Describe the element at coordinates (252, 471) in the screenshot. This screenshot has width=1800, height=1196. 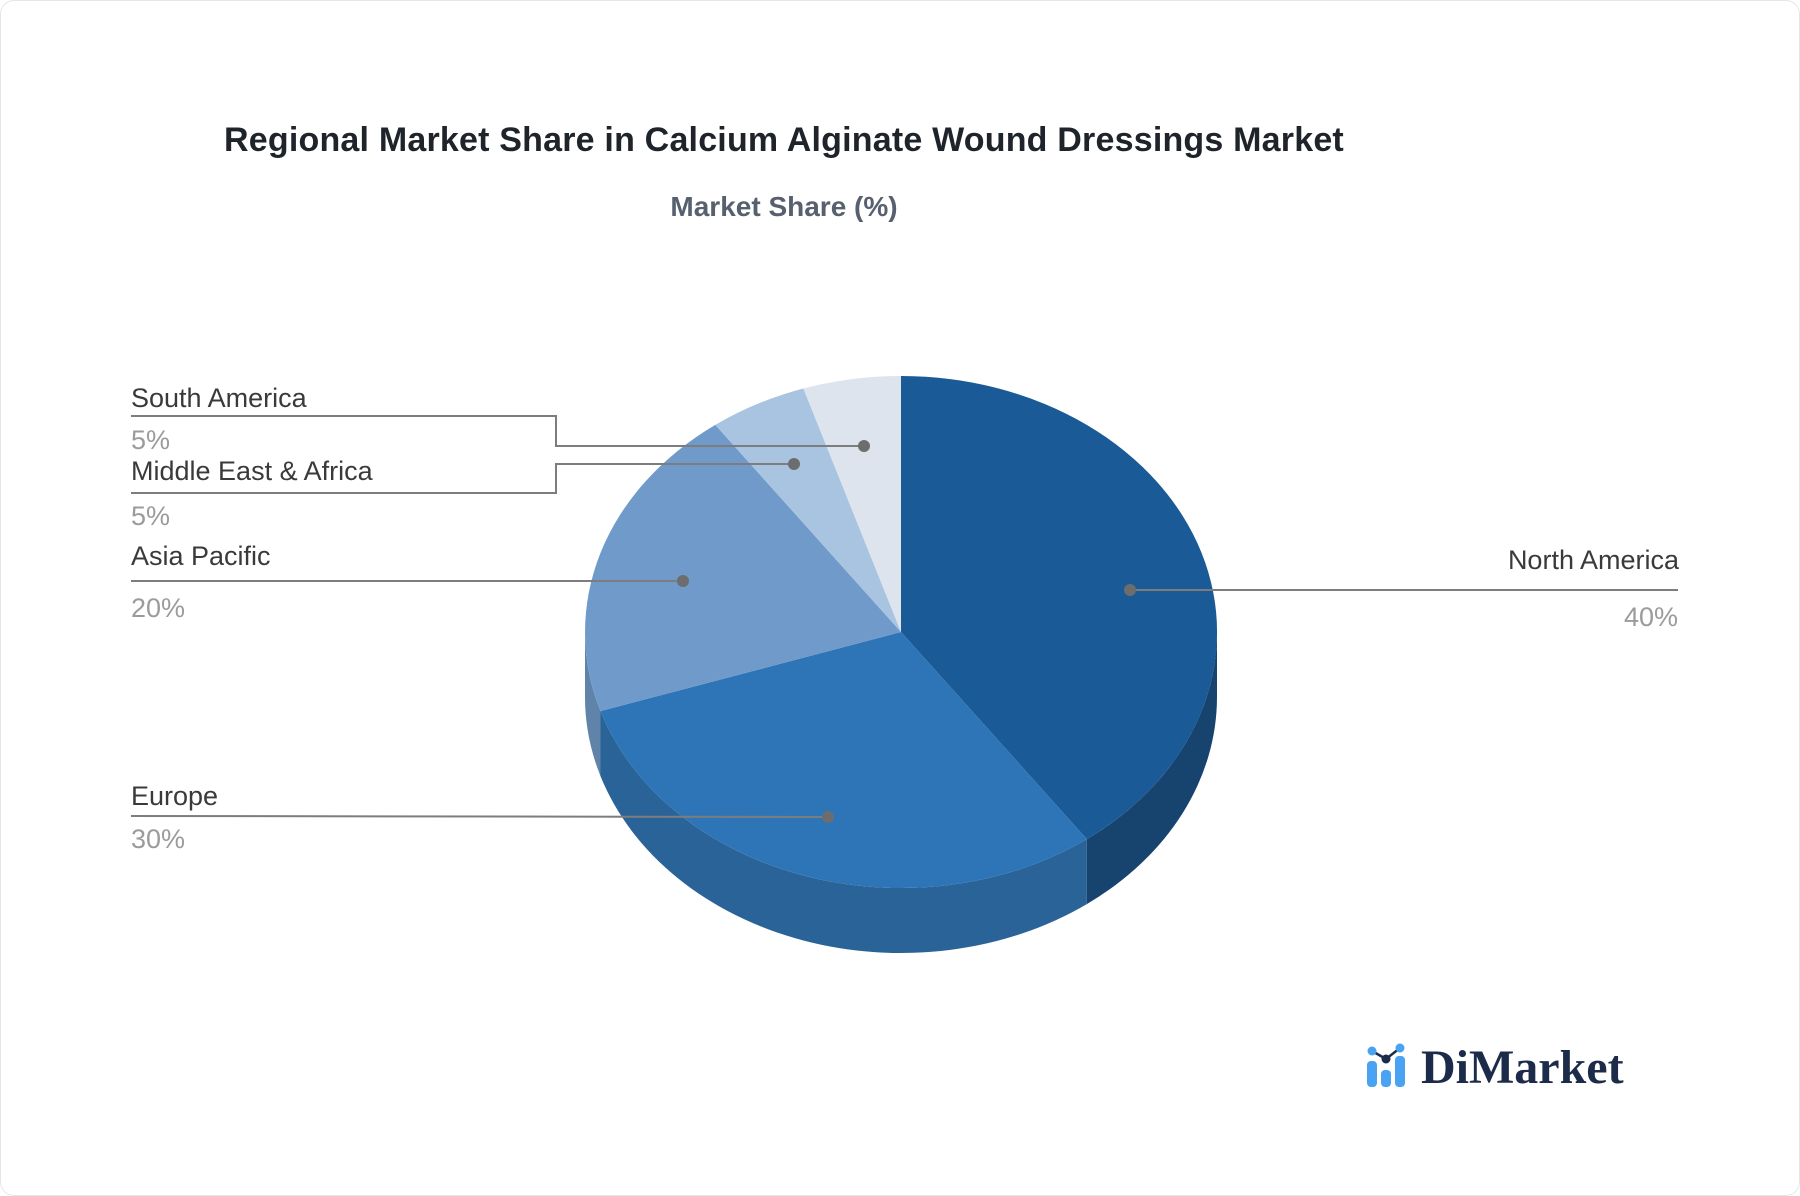
I see `label-middle-east-africa: Middle East & Africa` at that location.